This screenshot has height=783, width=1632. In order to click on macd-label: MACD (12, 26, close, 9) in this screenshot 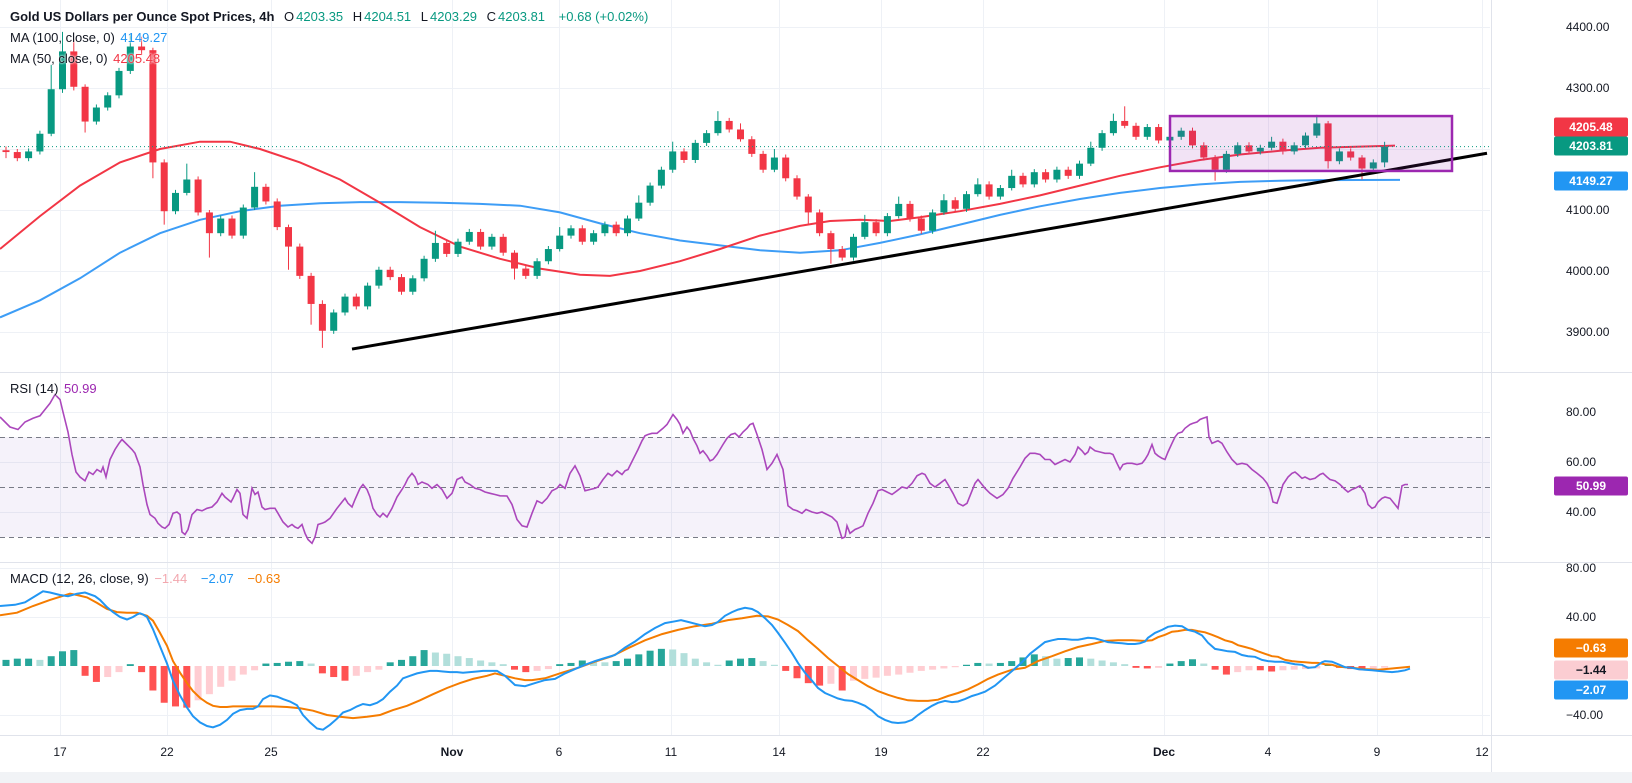, I will do `click(79, 578)`.